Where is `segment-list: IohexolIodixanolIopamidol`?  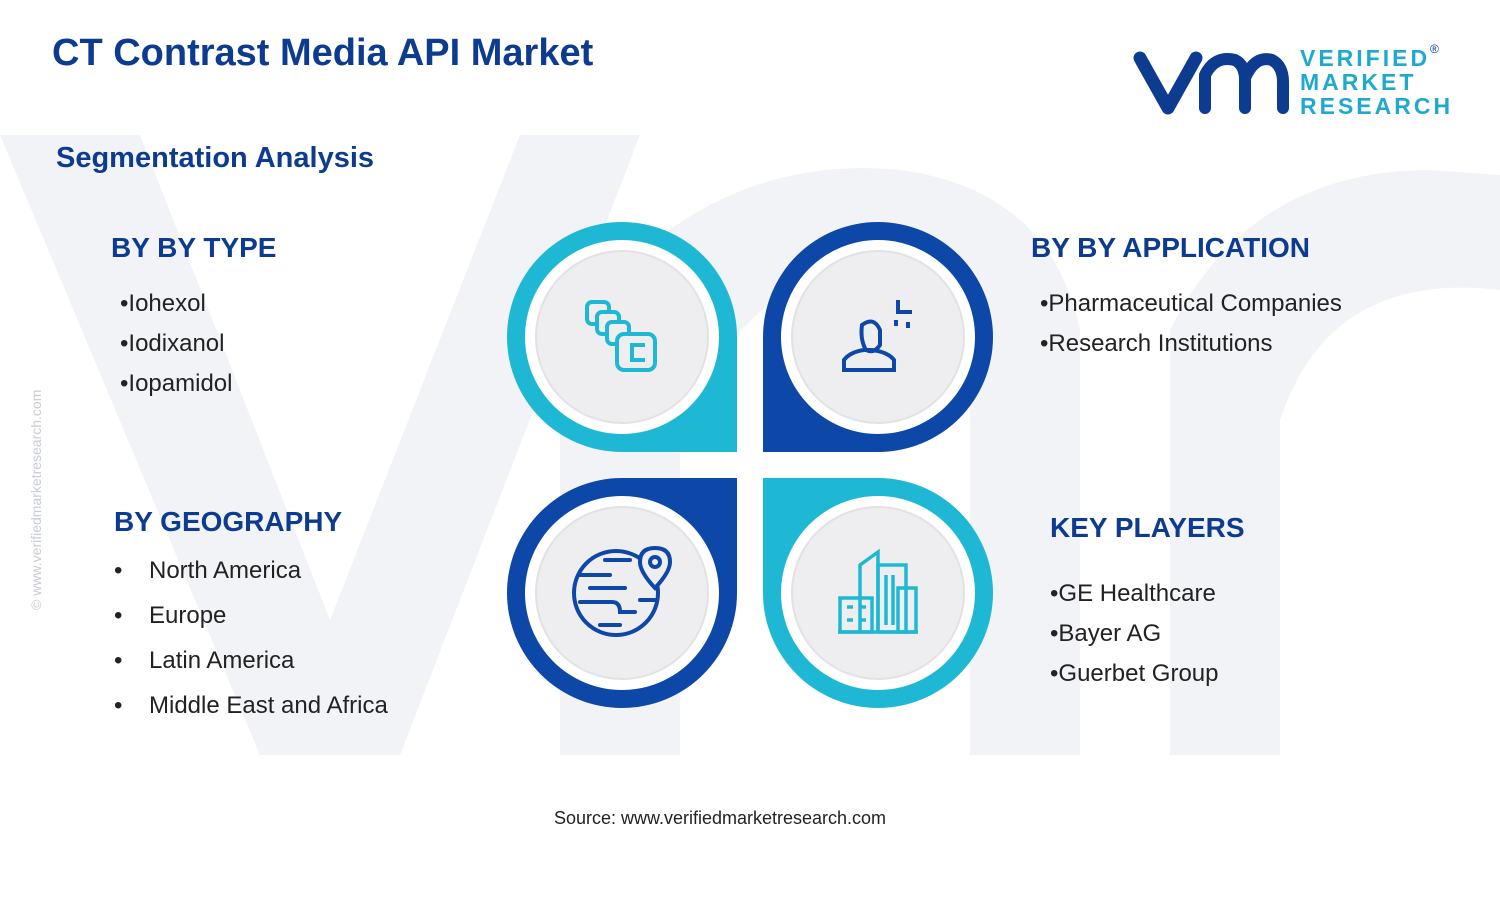 segment-list: IohexolIodixanolIopamidol is located at coordinates (198, 344).